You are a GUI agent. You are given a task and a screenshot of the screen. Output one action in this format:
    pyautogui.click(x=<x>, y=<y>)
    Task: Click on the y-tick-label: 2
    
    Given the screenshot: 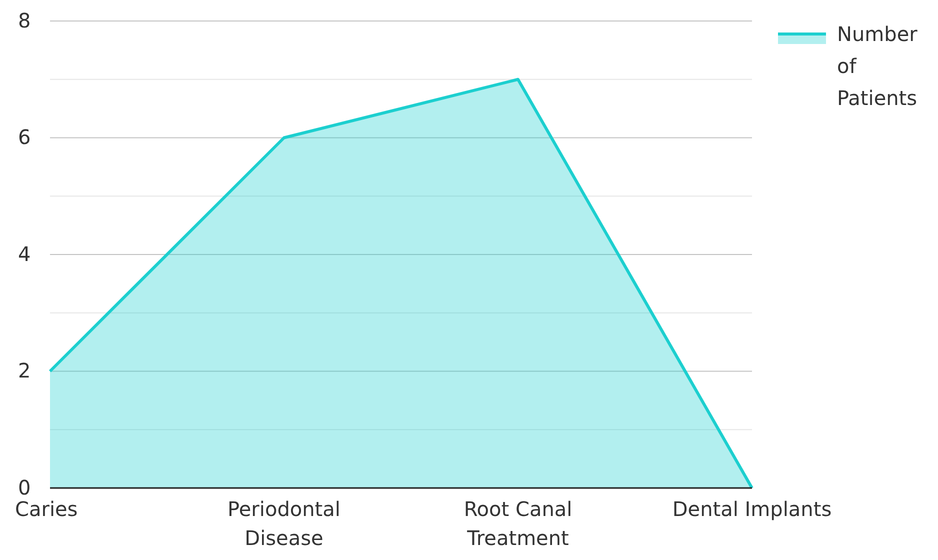 What is the action you would take?
    pyautogui.click(x=24, y=370)
    